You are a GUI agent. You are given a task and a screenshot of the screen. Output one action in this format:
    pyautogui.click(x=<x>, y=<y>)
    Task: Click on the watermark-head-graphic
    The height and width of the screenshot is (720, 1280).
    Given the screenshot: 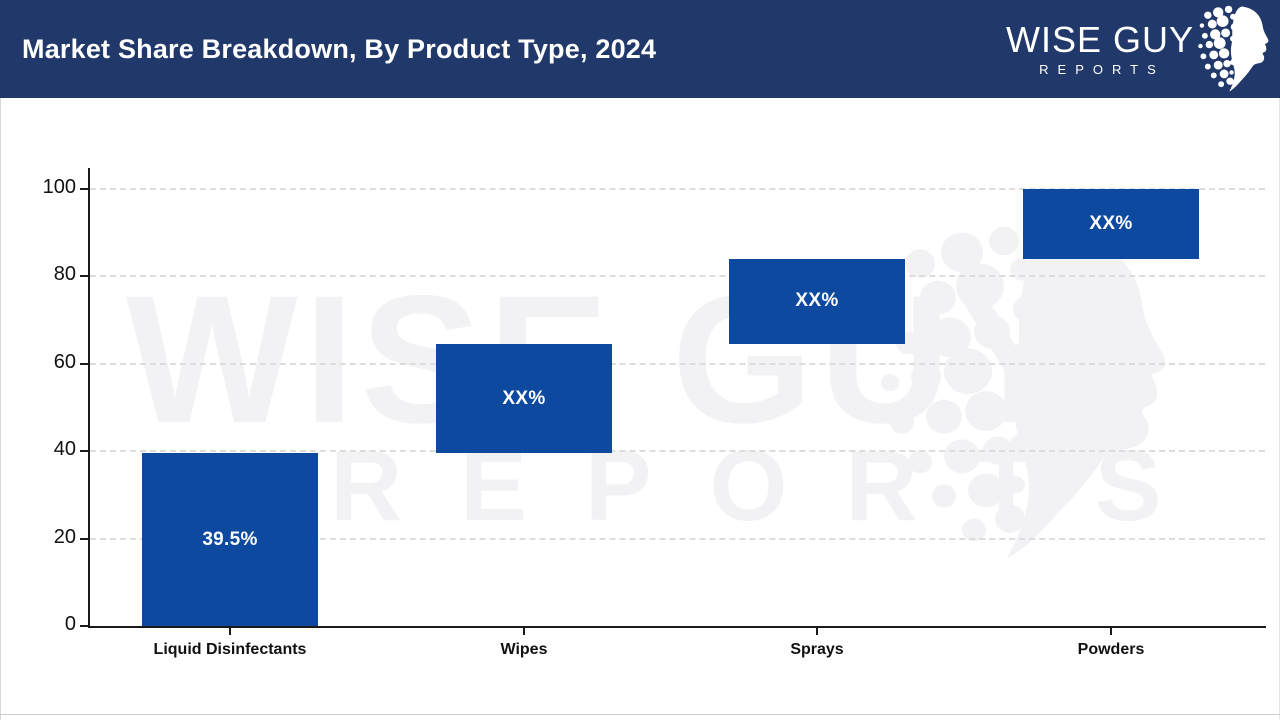 What is the action you would take?
    pyautogui.click(x=1023, y=392)
    